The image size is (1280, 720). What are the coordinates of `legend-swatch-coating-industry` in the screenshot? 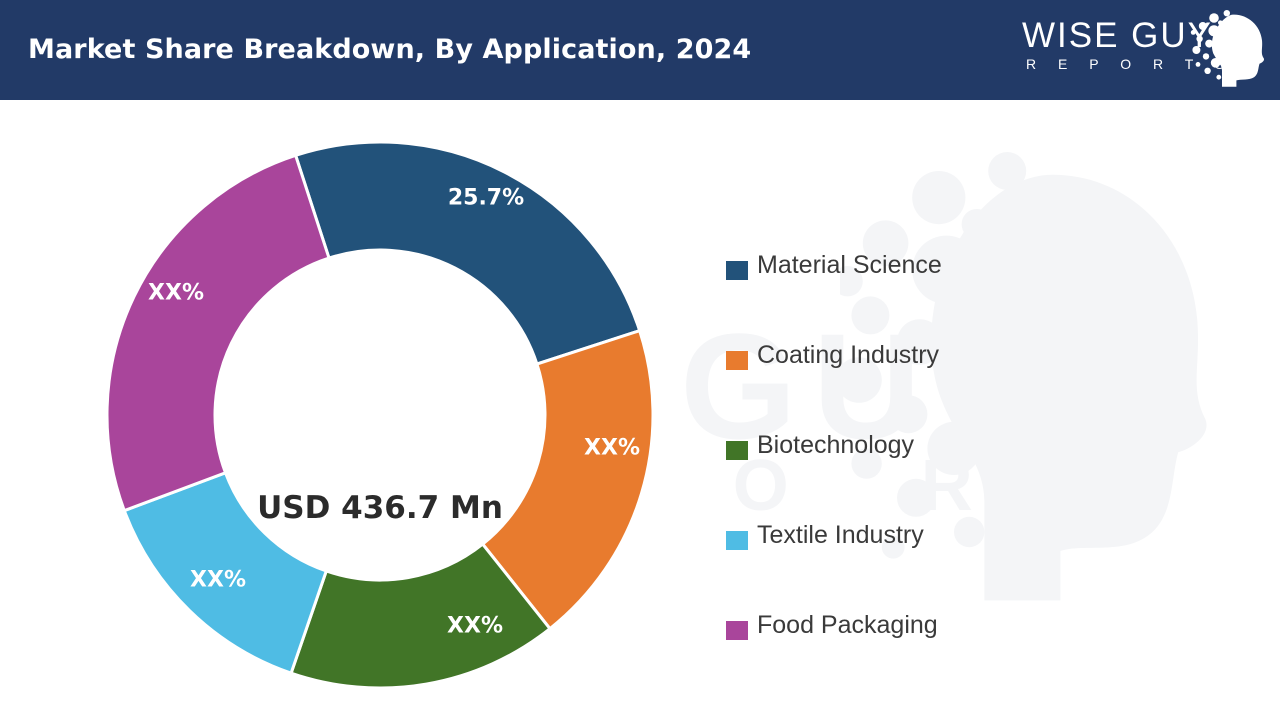 It's located at (737, 360).